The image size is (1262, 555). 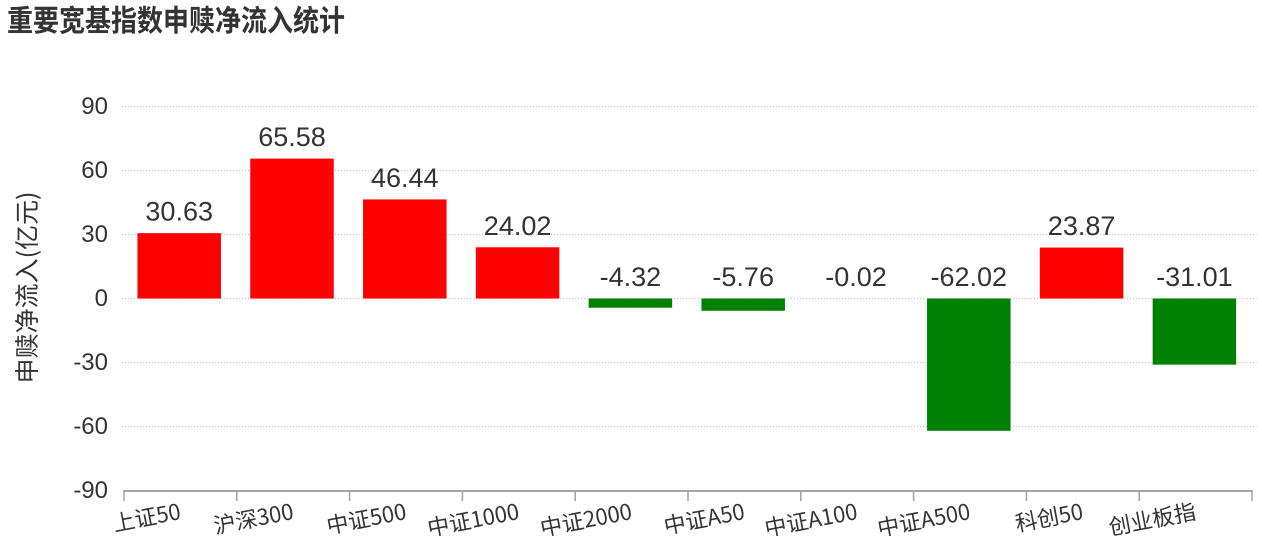 What do you see at coordinates (1082, 226) in the screenshot?
I see `svg-text: 23.87` at bounding box center [1082, 226].